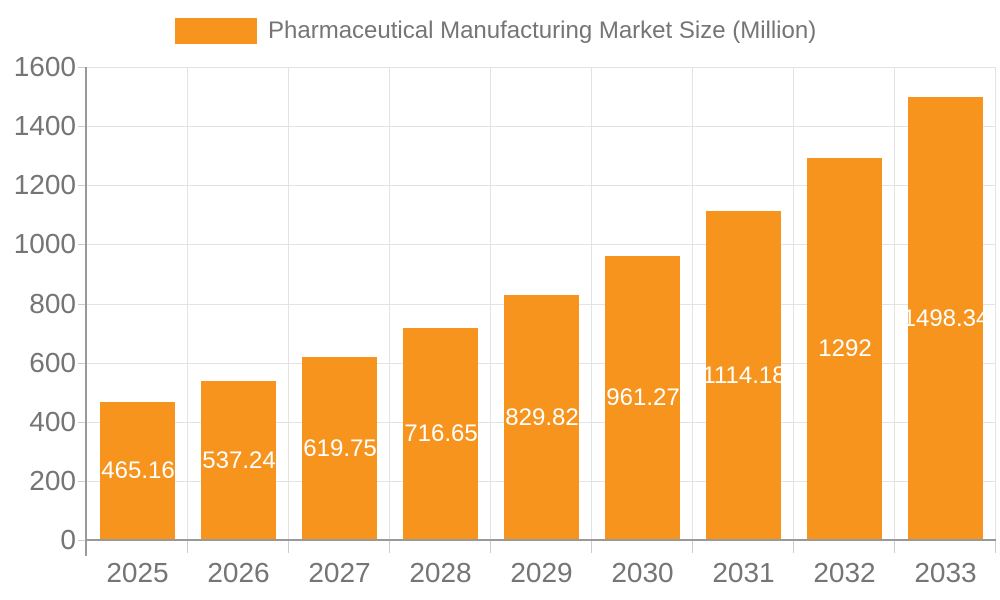 The width and height of the screenshot is (1000, 600). Describe the element at coordinates (540, 540) in the screenshot. I see `x-axis-line` at that location.